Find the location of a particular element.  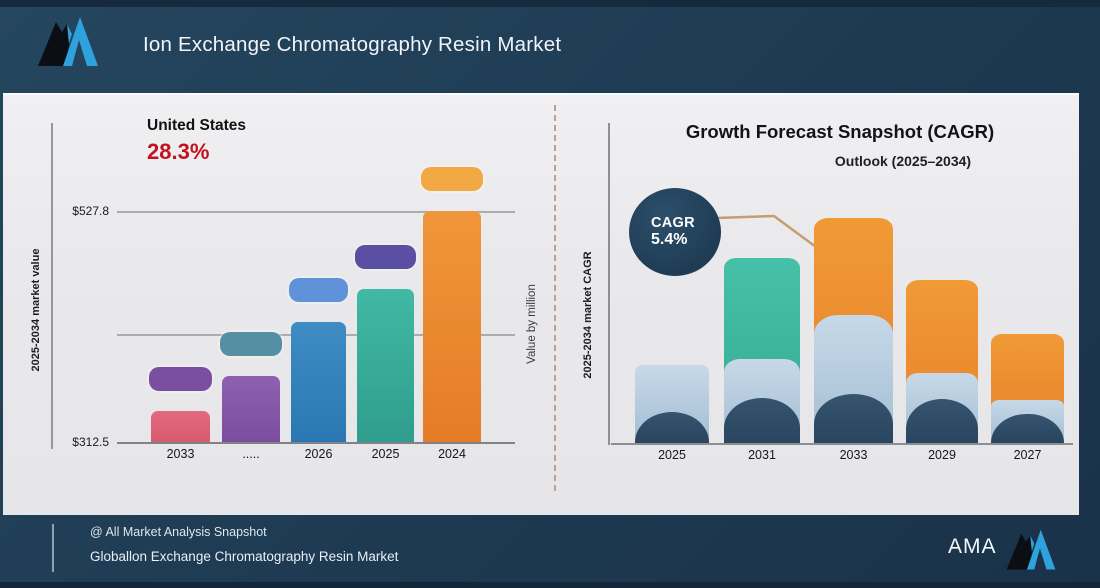

xlabel-2024: 2024 is located at coordinates (452, 454).